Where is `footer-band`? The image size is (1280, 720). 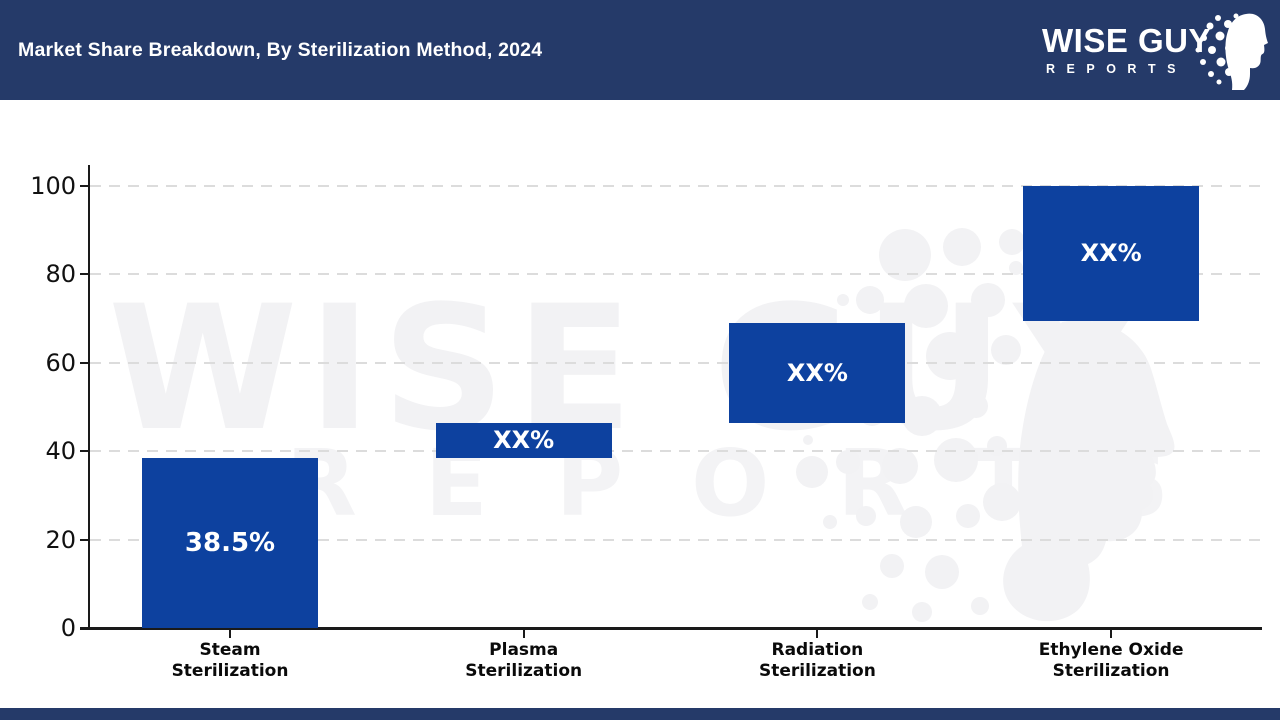 footer-band is located at coordinates (640, 714).